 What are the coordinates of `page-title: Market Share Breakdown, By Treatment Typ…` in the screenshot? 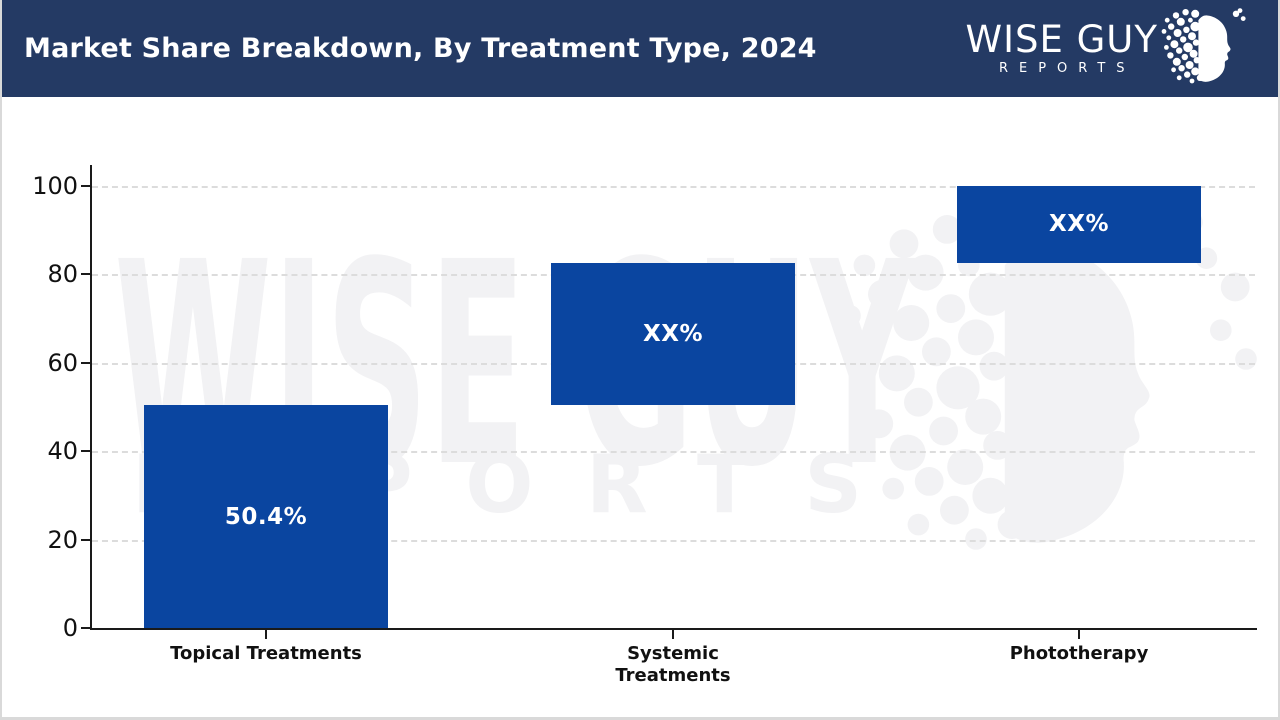 It's located at (420, 48).